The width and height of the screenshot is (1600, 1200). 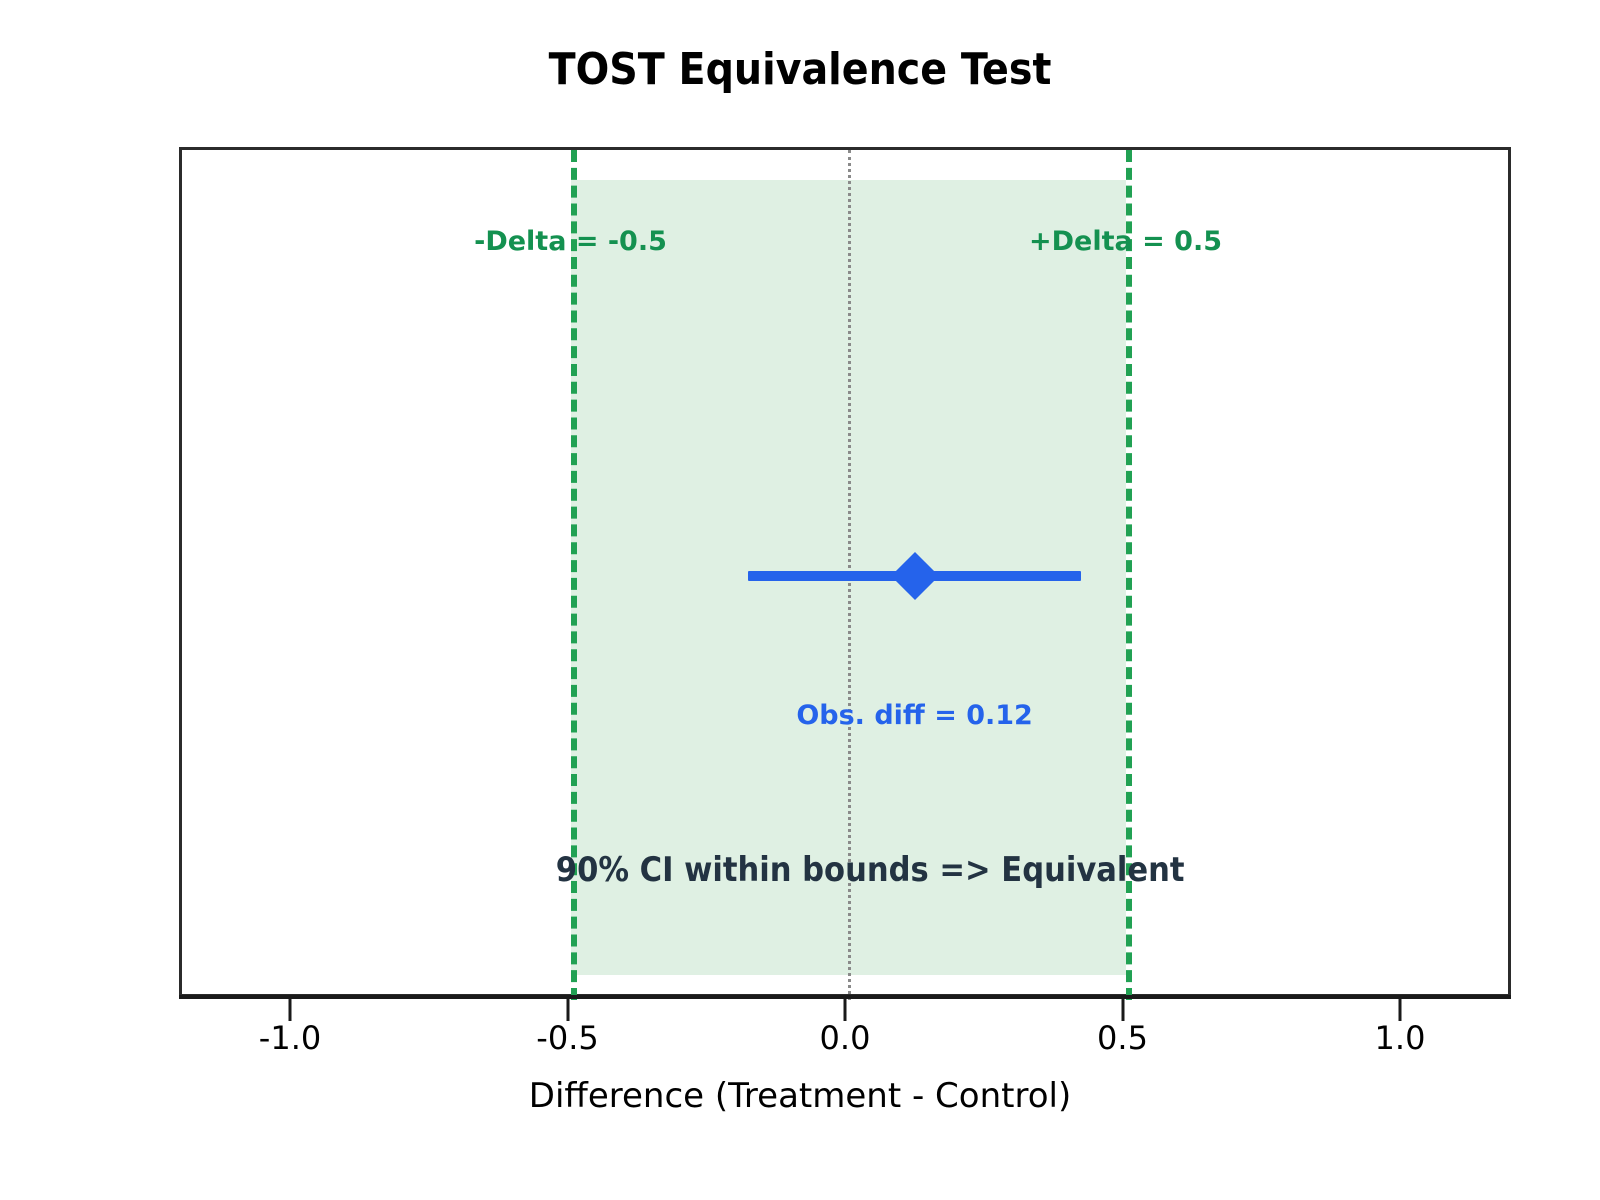 I want to click on conclusion-label: 90% CI within bounds => Equivalent, so click(x=870, y=870).